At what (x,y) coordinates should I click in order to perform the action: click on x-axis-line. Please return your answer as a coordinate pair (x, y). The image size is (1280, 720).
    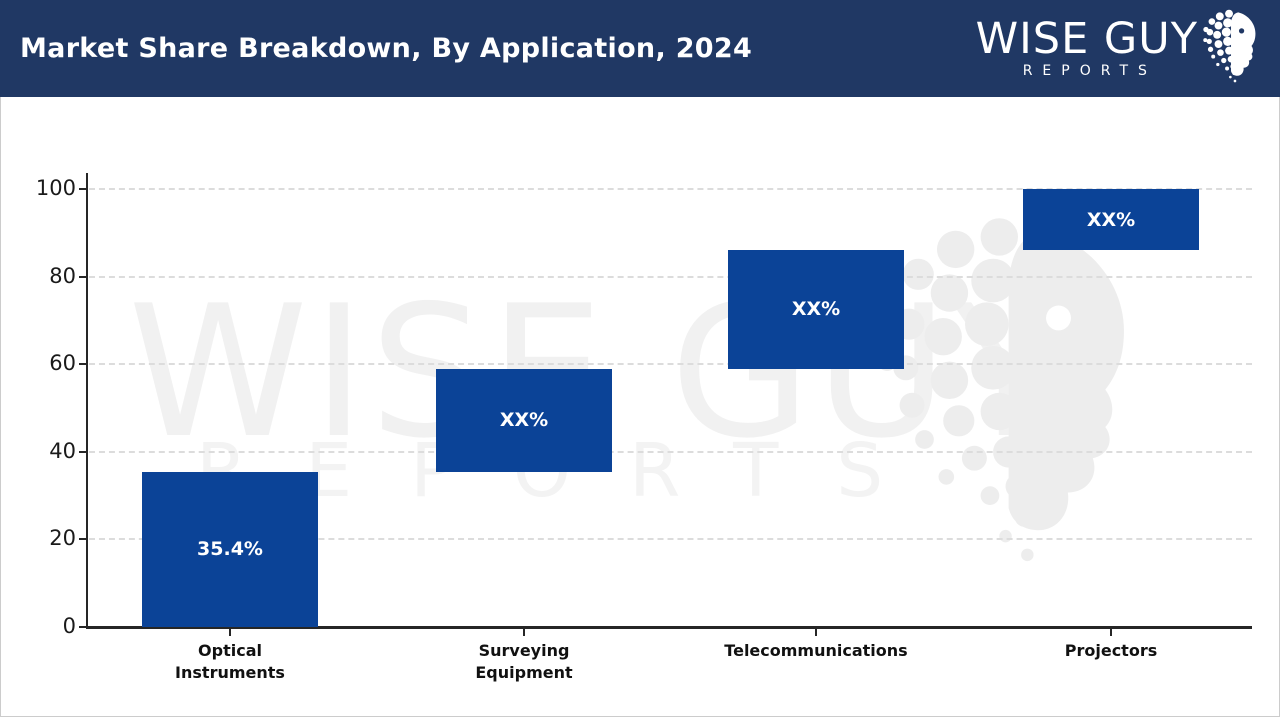
    Looking at the image, I should click on (669, 627).